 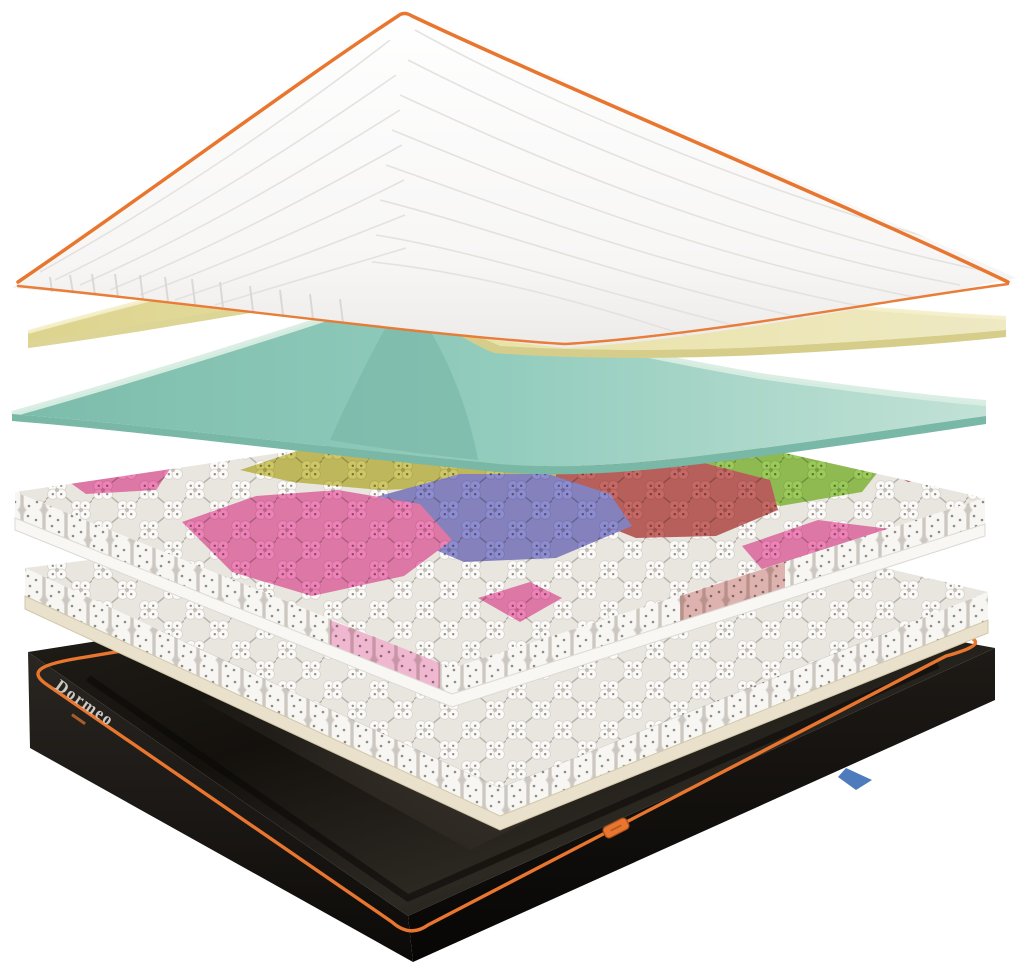 I want to click on zipper-pull, so click(x=616, y=828).